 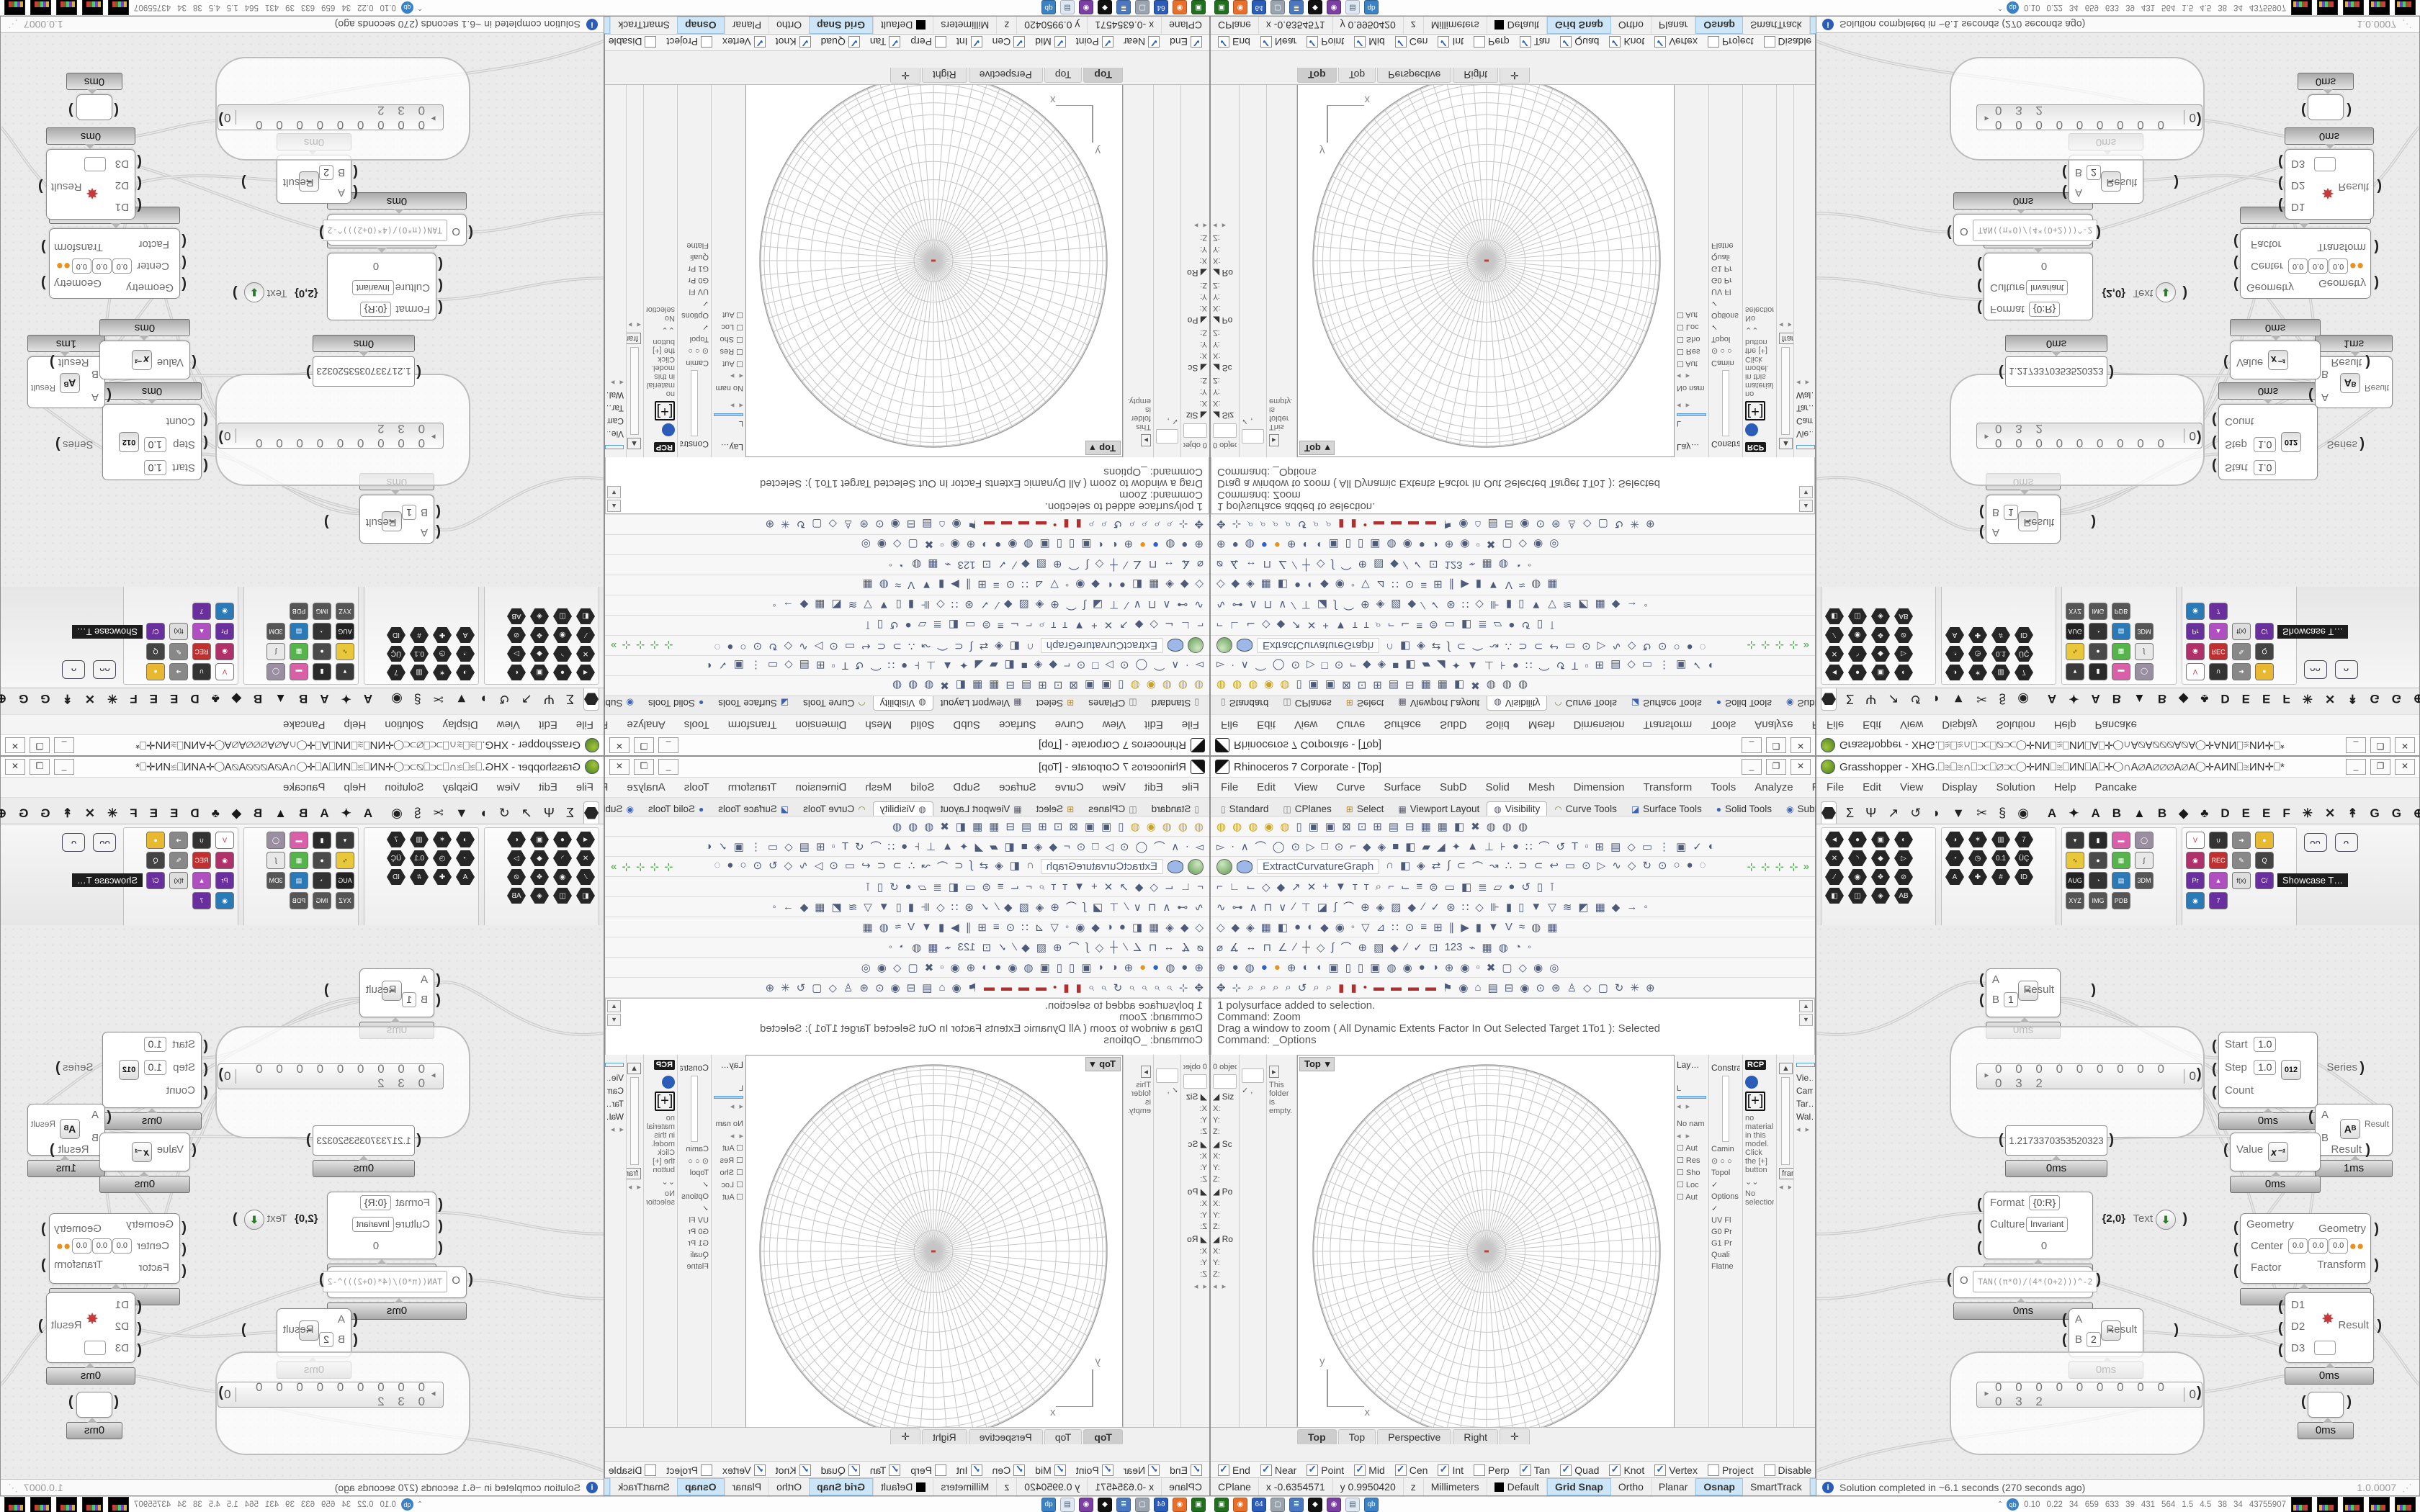 What do you see at coordinates (1352, 585) in the screenshot?
I see `toolbar-icon: ◦` at bounding box center [1352, 585].